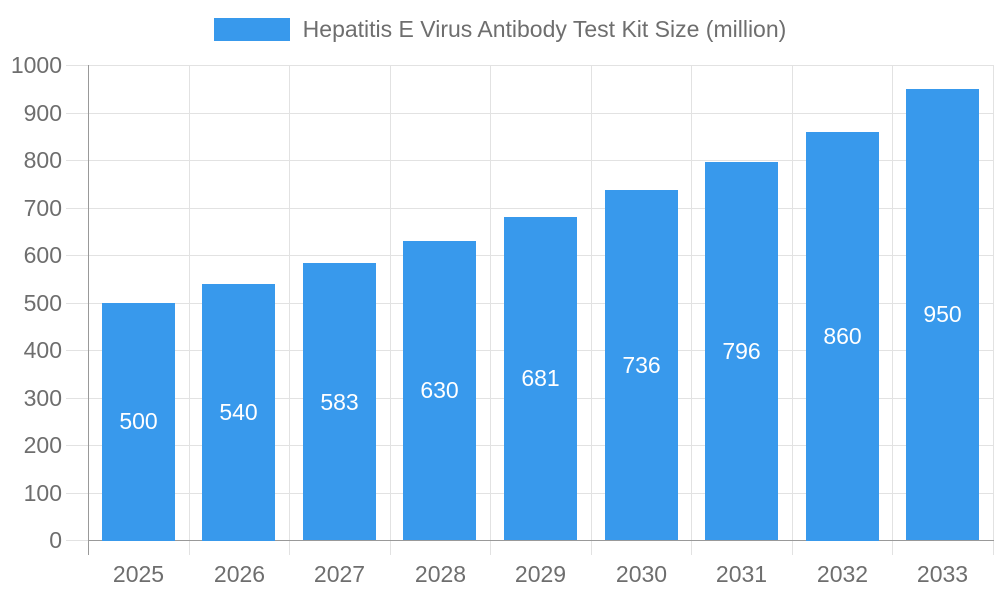 The image size is (1000, 600). Describe the element at coordinates (540, 574) in the screenshot. I see `x-axis-label: 2029` at that location.